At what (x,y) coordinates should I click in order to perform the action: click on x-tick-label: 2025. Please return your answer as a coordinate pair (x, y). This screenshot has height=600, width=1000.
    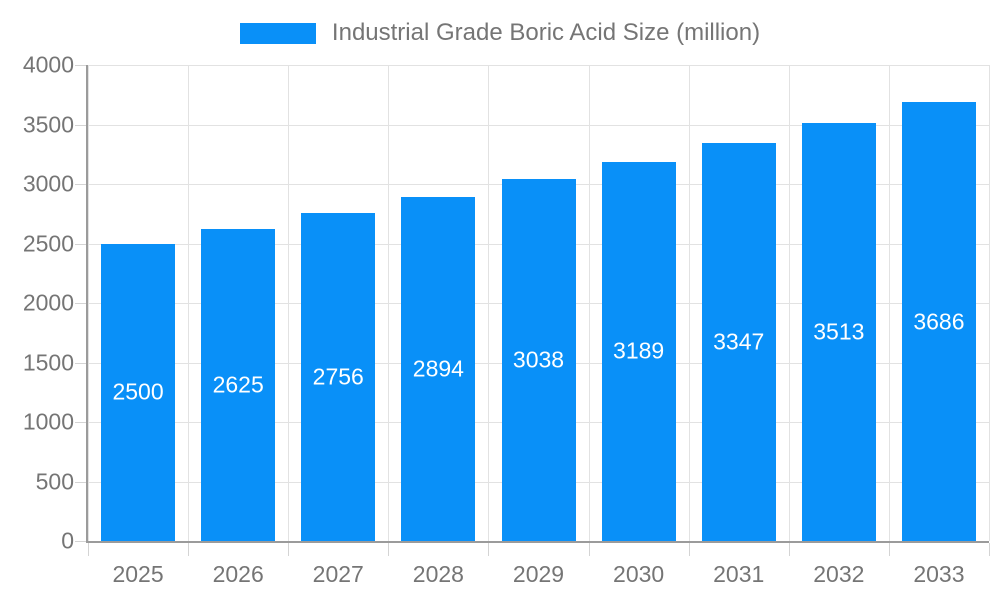
    Looking at the image, I should click on (138, 574).